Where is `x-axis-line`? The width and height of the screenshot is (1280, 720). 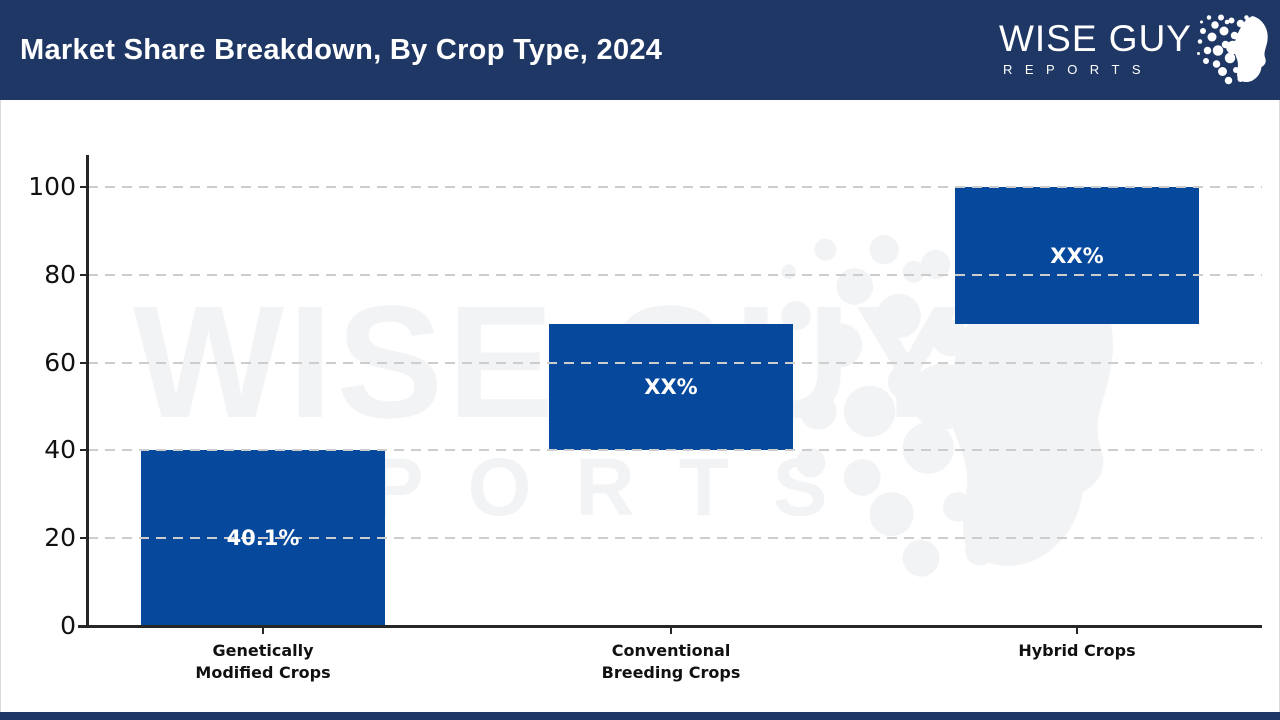 x-axis-line is located at coordinates (670, 626).